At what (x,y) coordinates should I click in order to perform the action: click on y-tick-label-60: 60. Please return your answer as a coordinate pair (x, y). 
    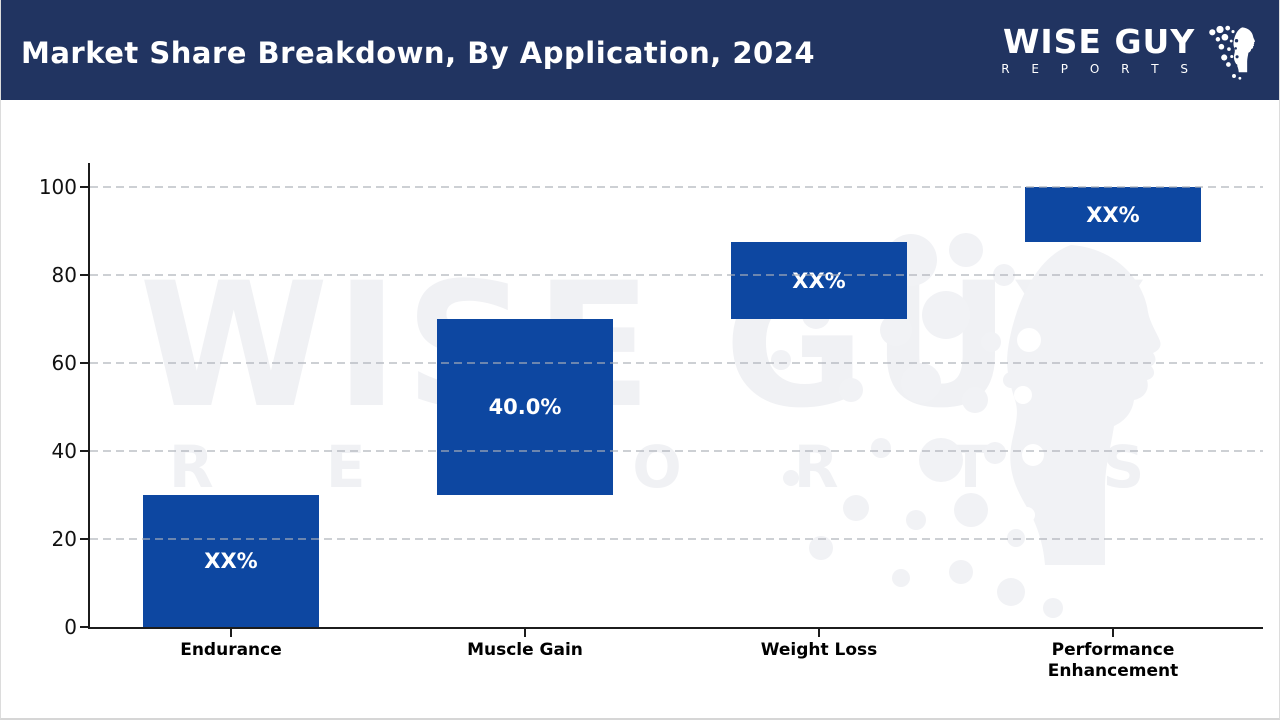
    Looking at the image, I should click on (64, 363).